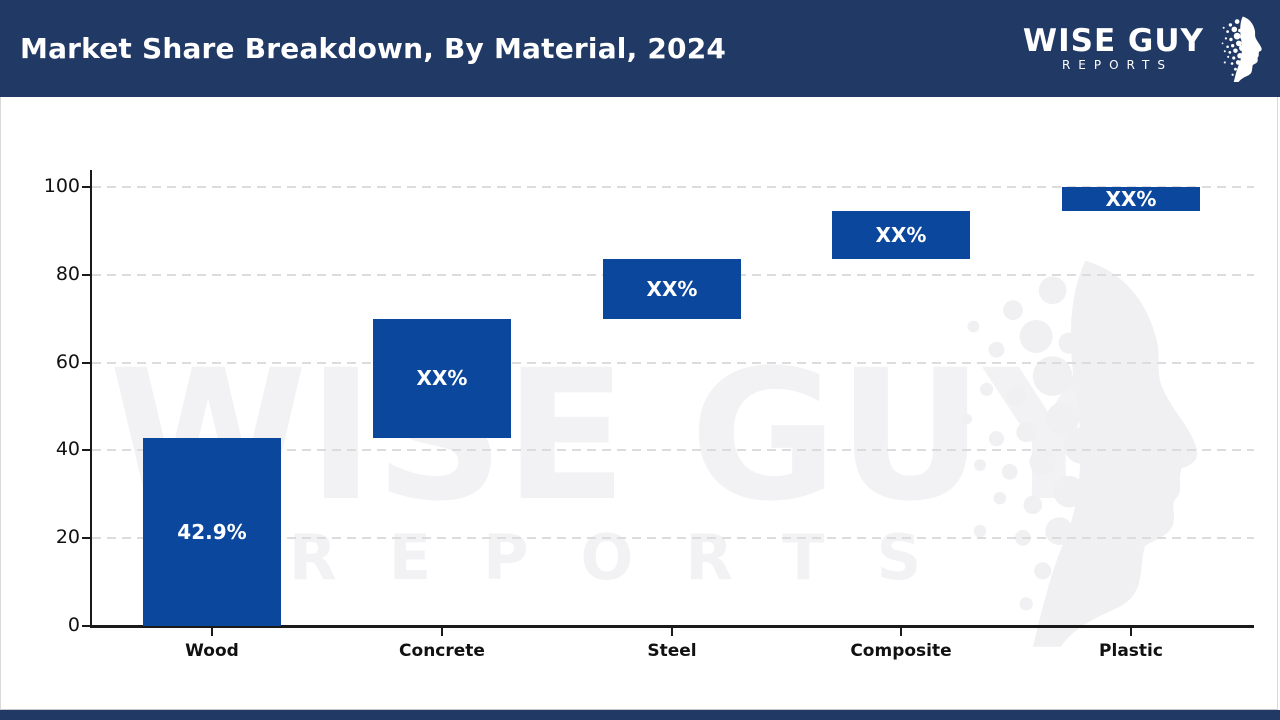 The image size is (1280, 720). I want to click on brand-logo: WISE GUY REPORTS, so click(1143, 48).